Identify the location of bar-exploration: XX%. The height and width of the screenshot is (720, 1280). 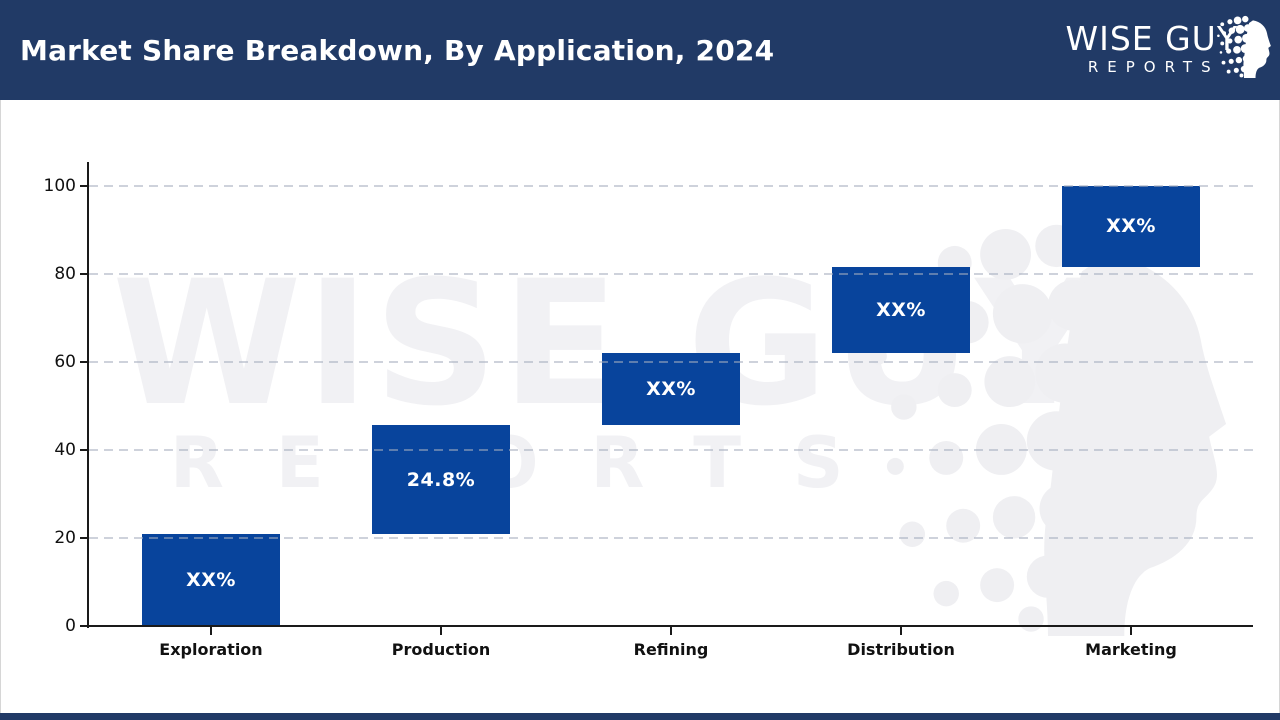
(211, 580).